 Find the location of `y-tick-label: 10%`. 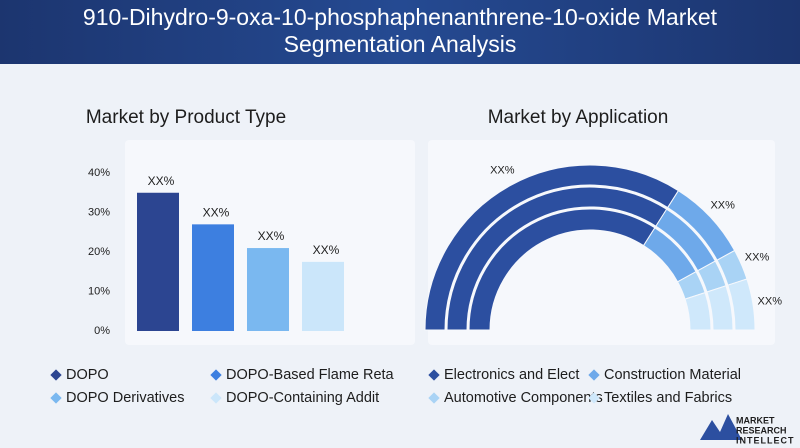

y-tick-label: 10% is located at coordinates (99, 291).